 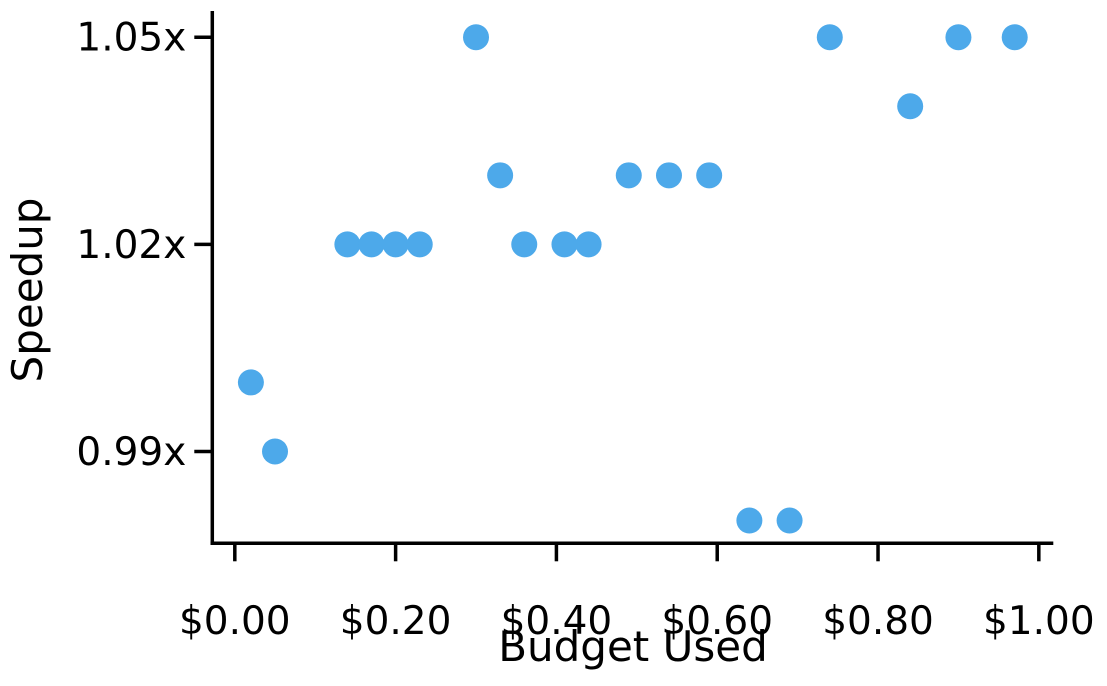 I want to click on y-tick-label: 0.99x, so click(x=131, y=452).